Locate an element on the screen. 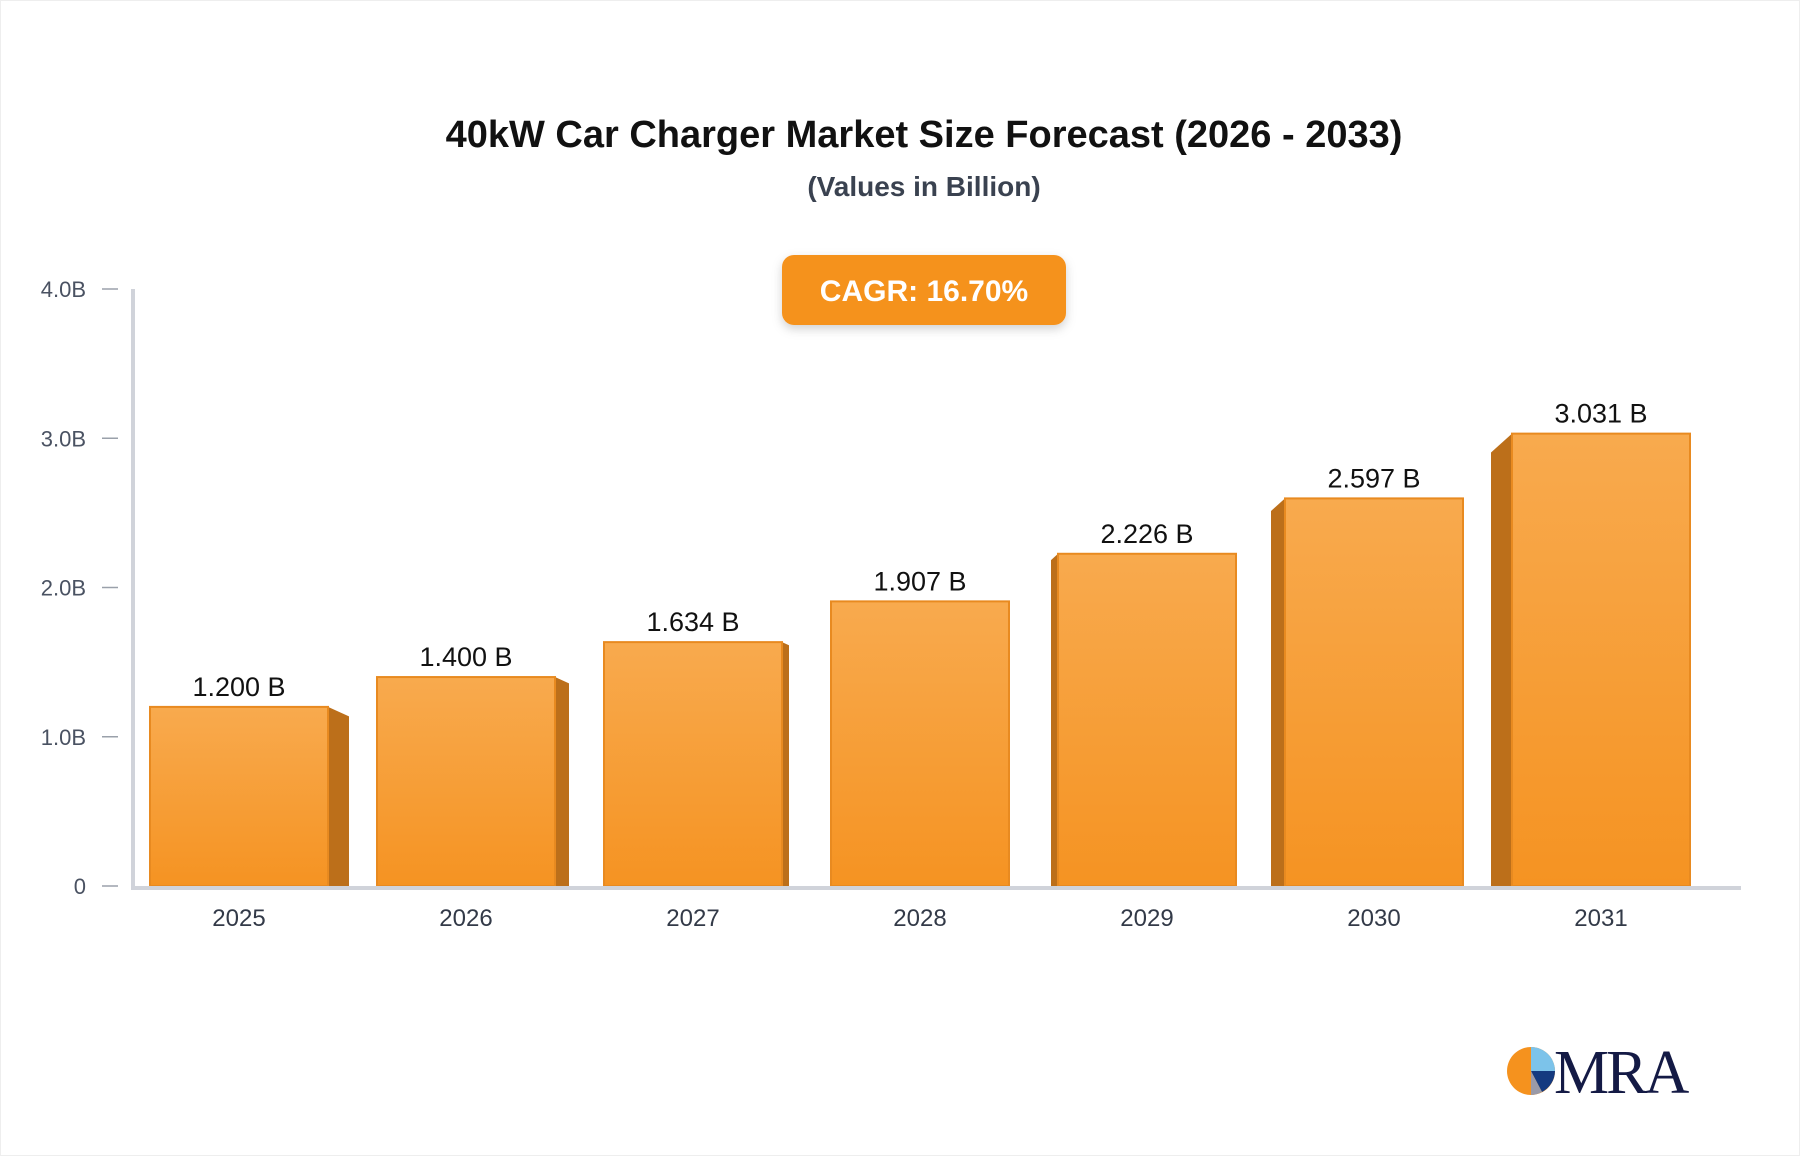 The height and width of the screenshot is (1156, 1800). bar-value-label: 1.634 B is located at coordinates (692, 622).